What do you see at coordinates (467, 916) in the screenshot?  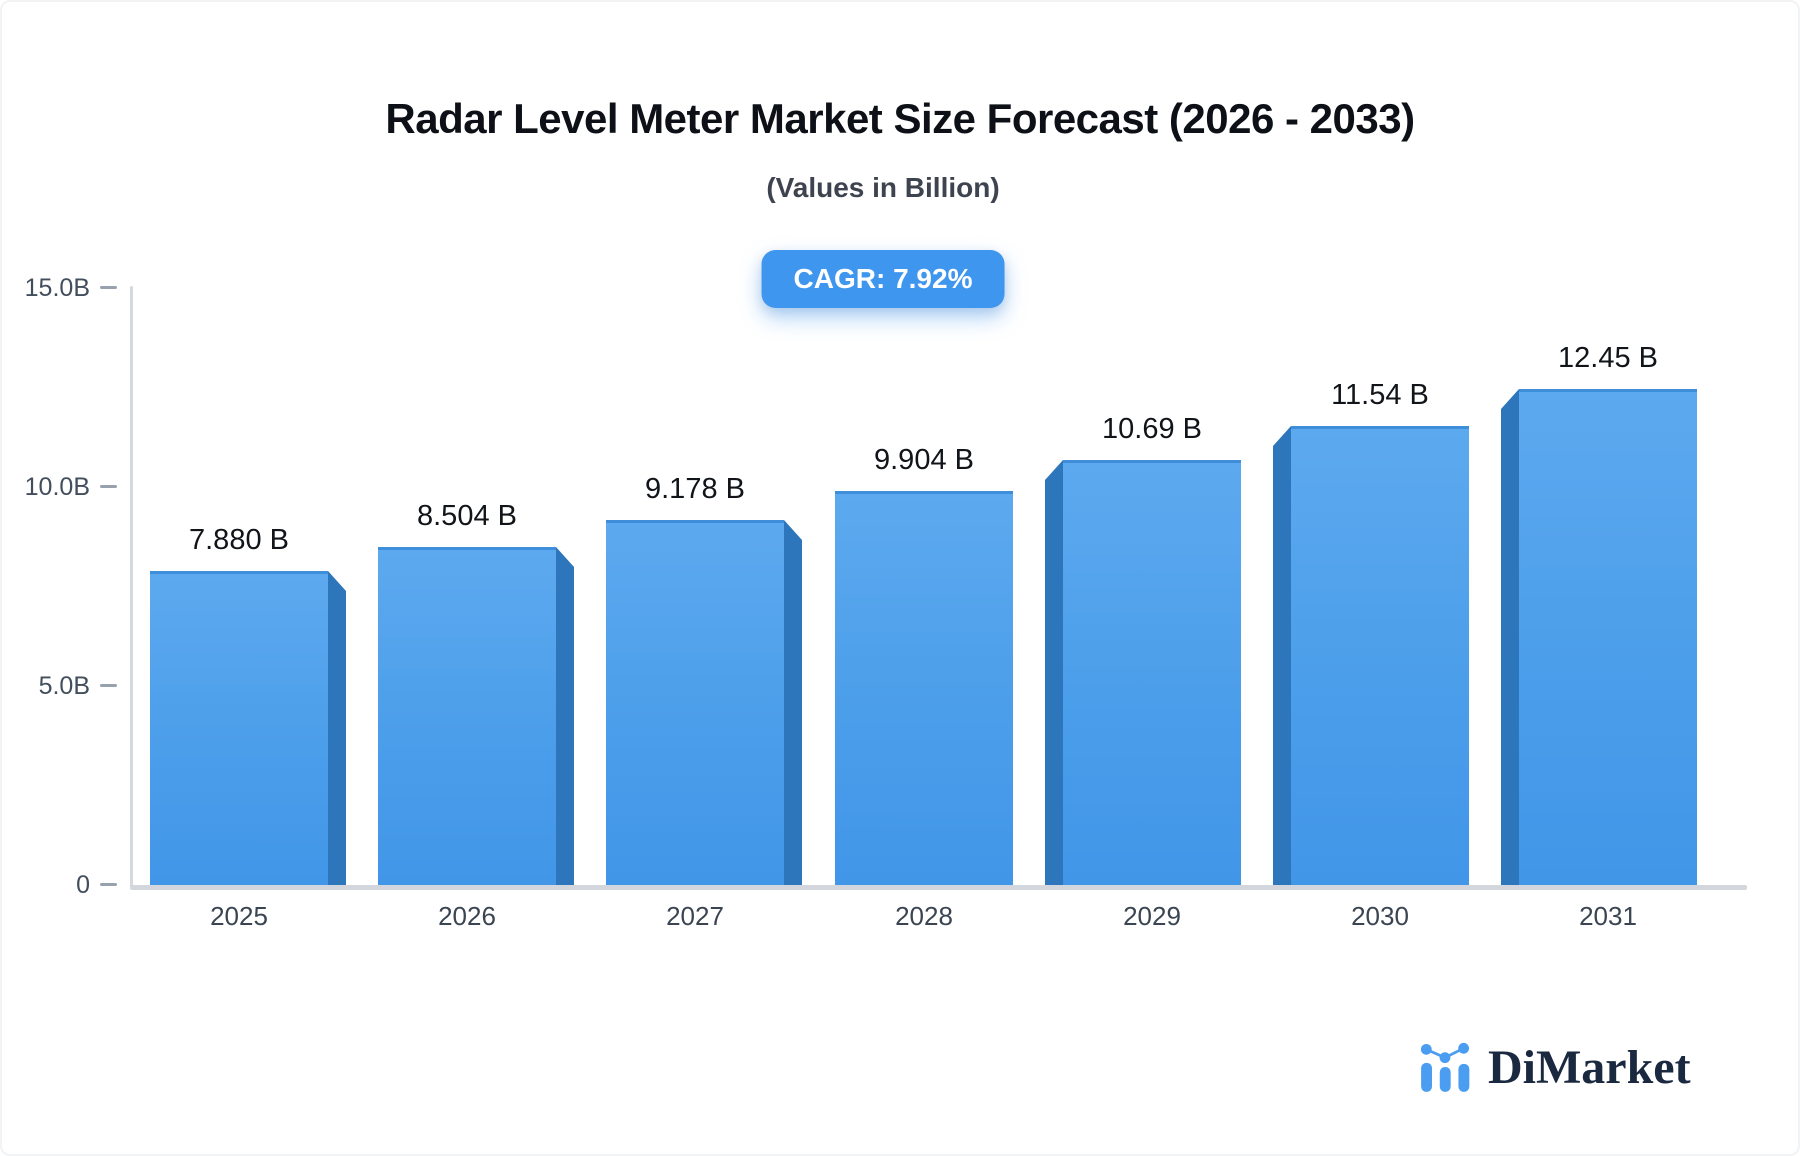 I see `x-tick-label: 2026` at bounding box center [467, 916].